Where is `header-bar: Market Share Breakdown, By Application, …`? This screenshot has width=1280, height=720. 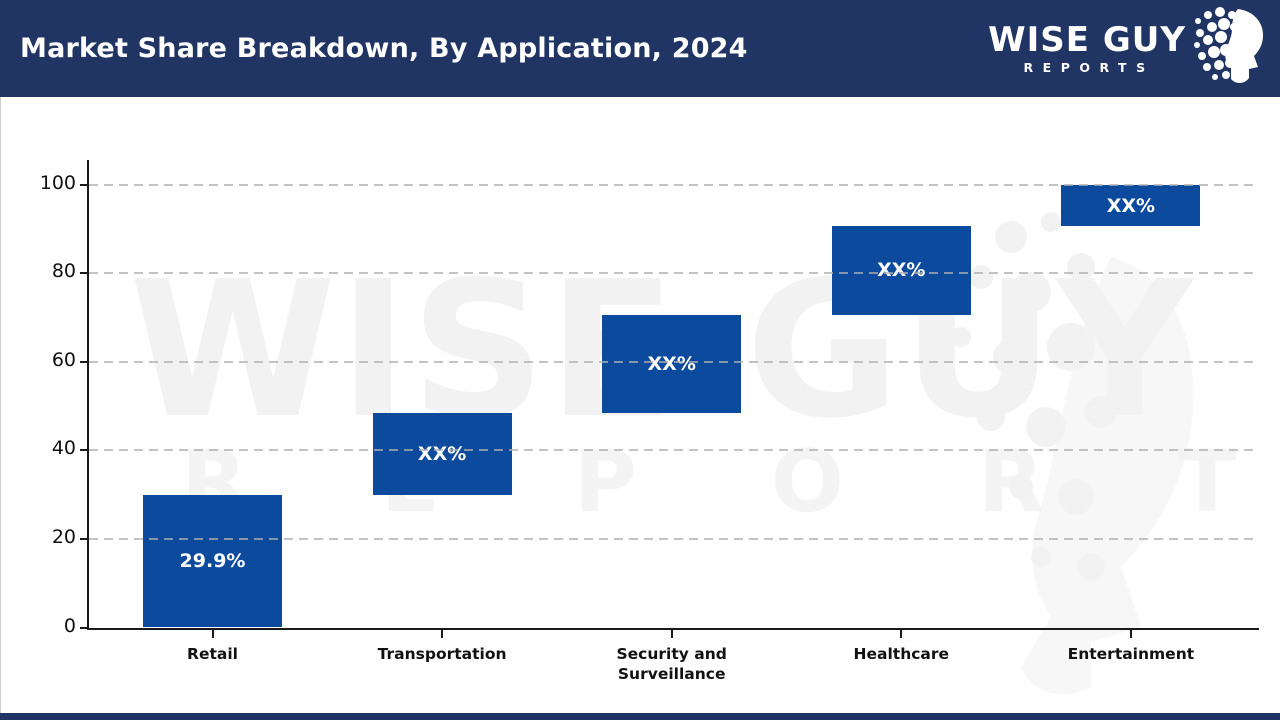
header-bar: Market Share Breakdown, By Application, … is located at coordinates (640, 48).